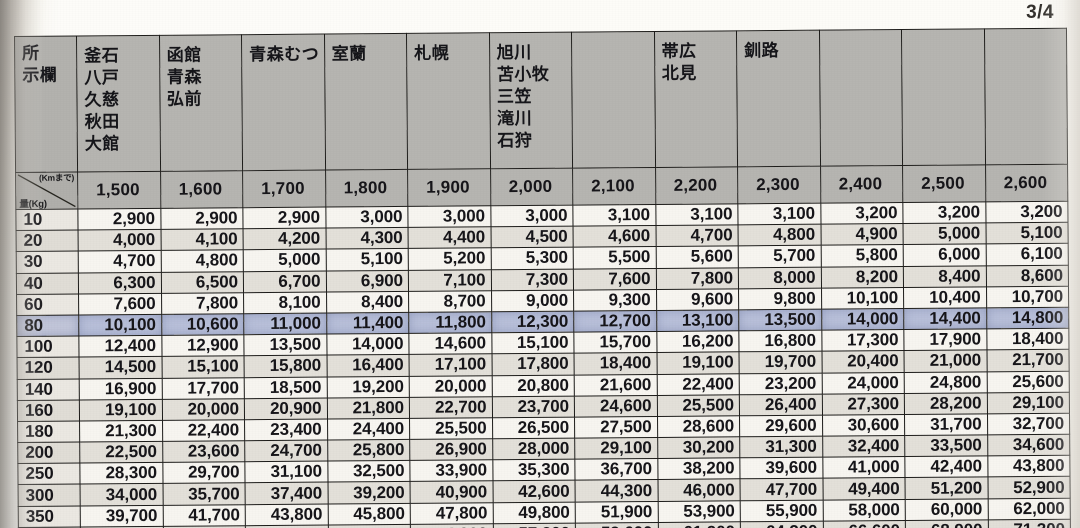  Describe the element at coordinates (286, 493) in the screenshot. I see `rate-cell: 37,400` at that location.